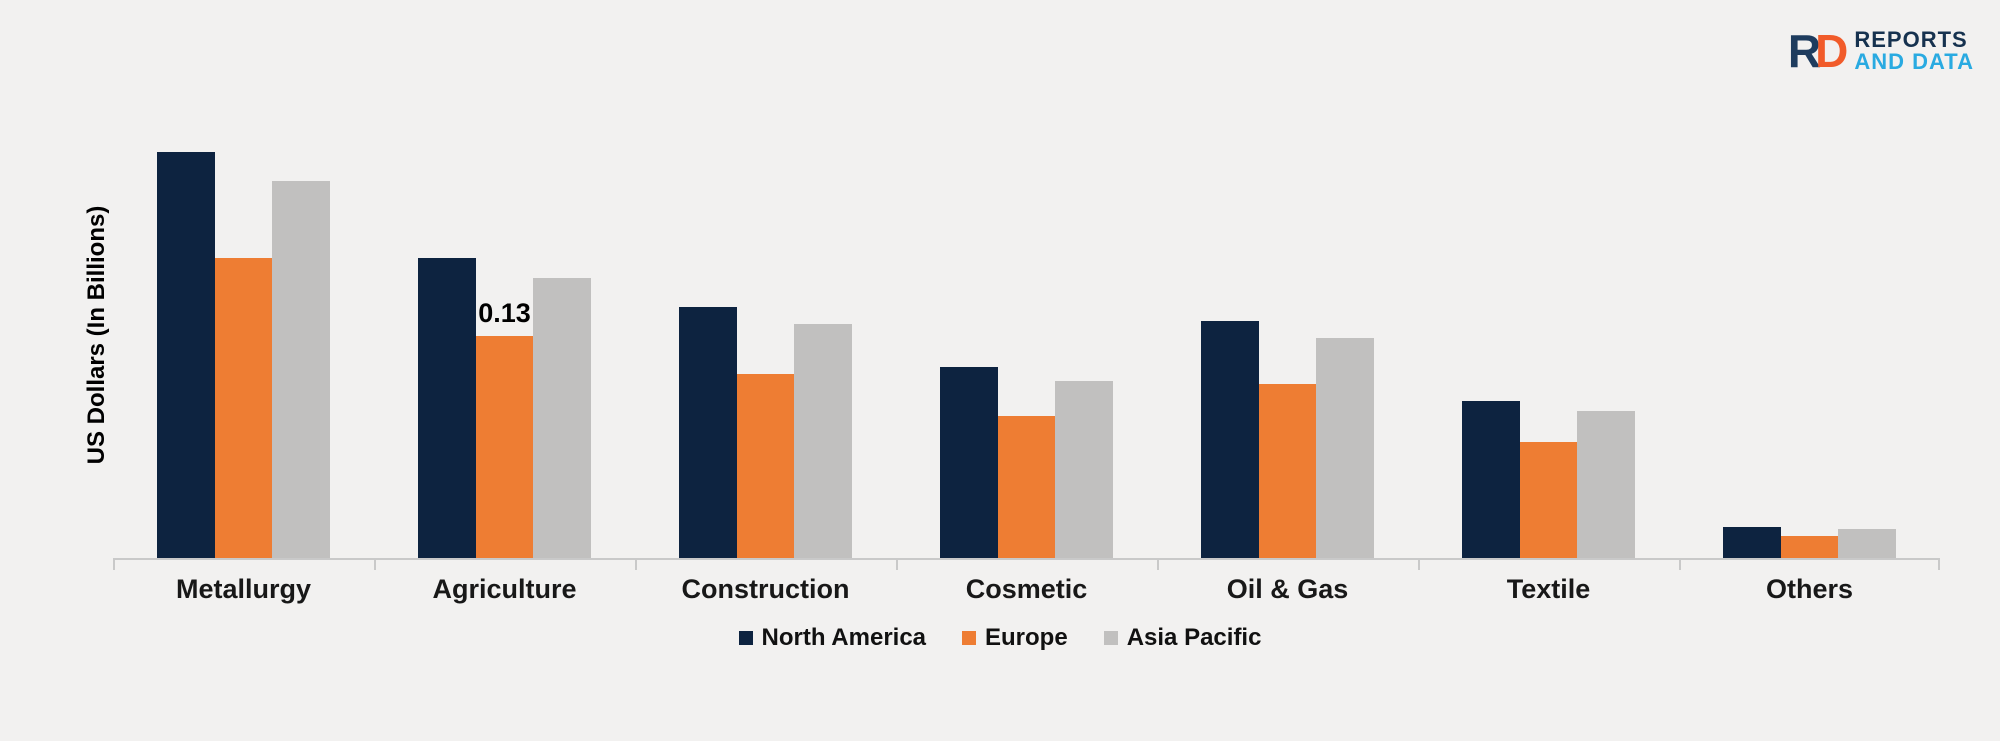 Image resolution: width=2000 pixels, height=741 pixels. Describe the element at coordinates (1287, 589) in the screenshot. I see `category-label-oil-gas: Oil & Gas` at that location.